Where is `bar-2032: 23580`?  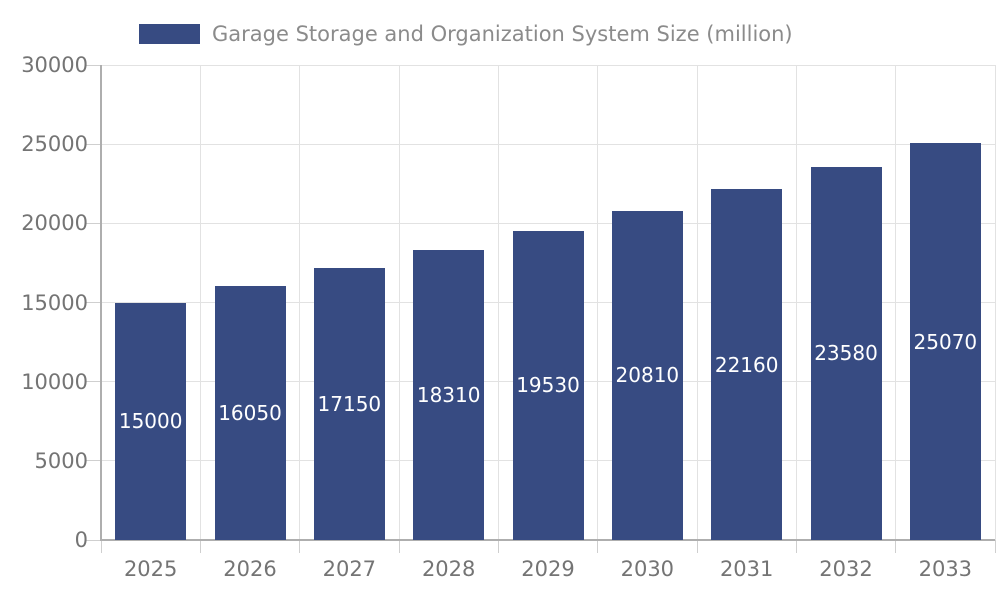
bar-2032: 23580 is located at coordinates (846, 353).